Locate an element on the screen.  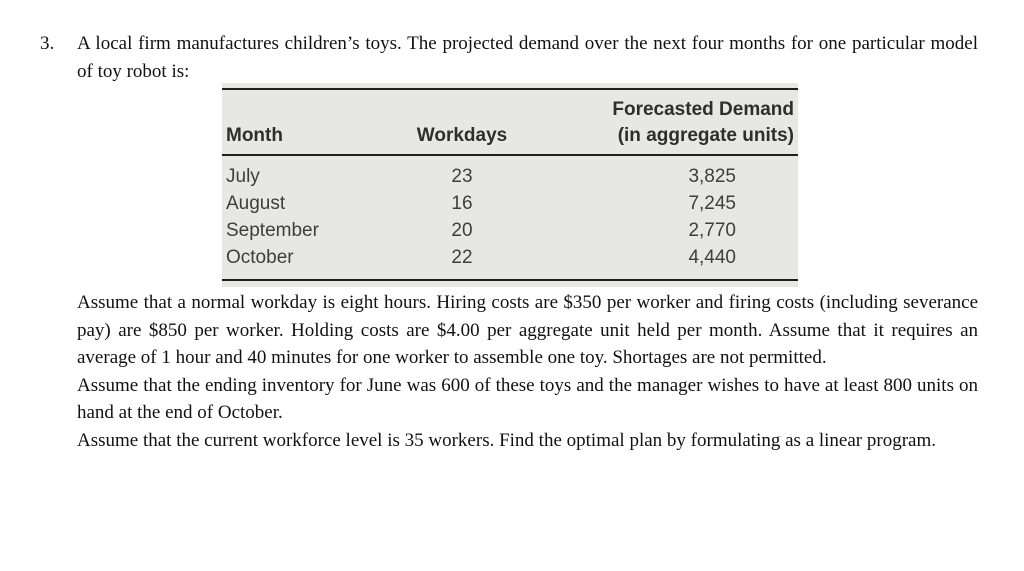
cell-demand: 3,825 is located at coordinates (712, 176).